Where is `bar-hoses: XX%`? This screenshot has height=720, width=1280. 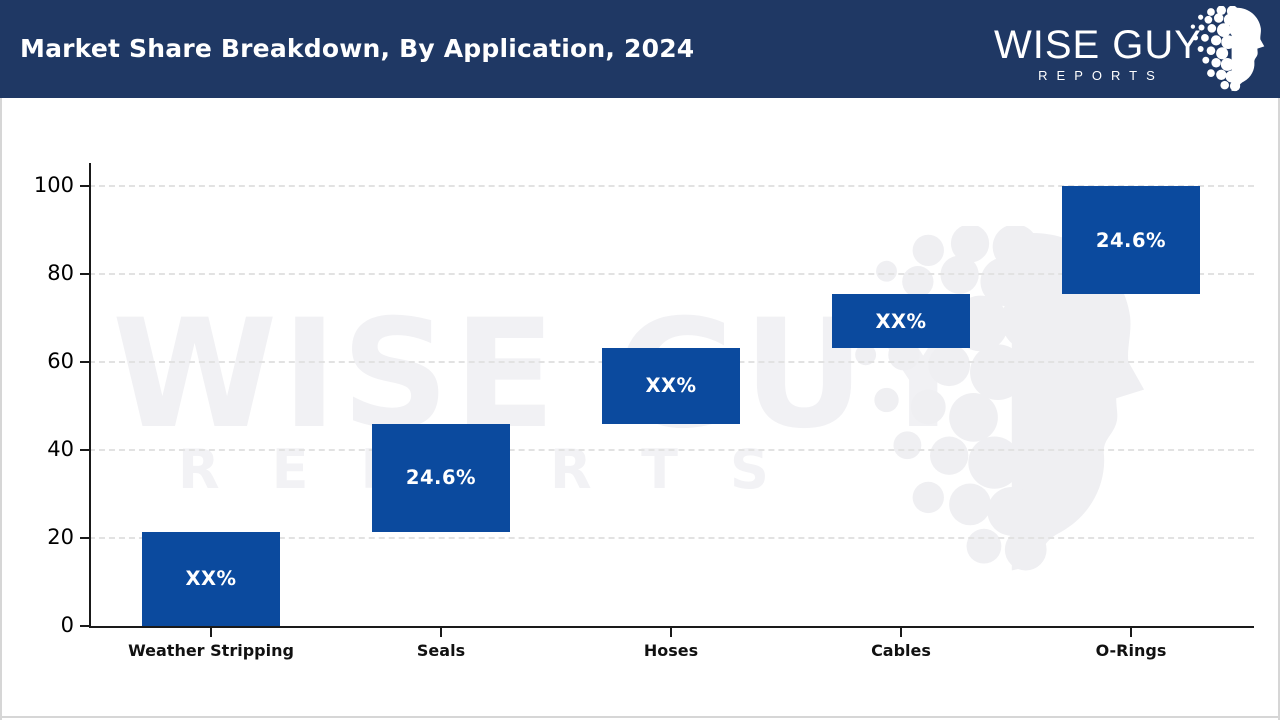 bar-hoses: XX% is located at coordinates (671, 385).